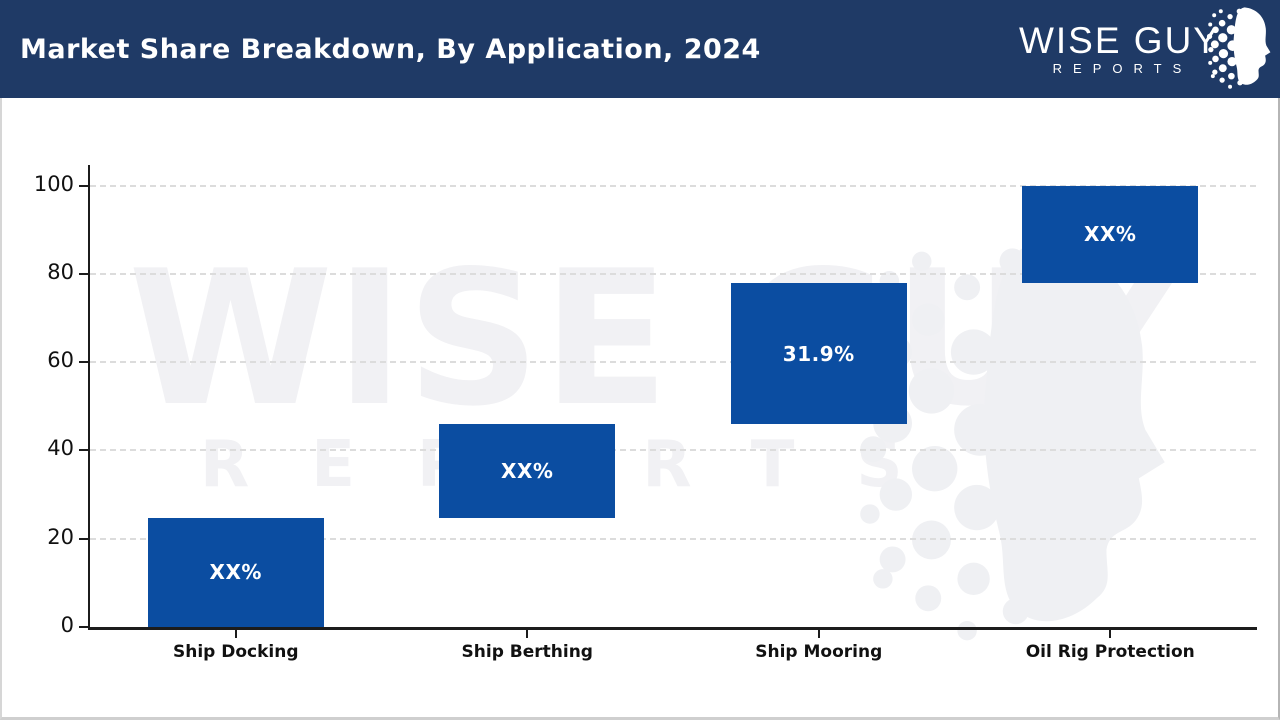 The height and width of the screenshot is (720, 1280). I want to click on x-category-label-ship-berthing: Ship Berthing, so click(527, 652).